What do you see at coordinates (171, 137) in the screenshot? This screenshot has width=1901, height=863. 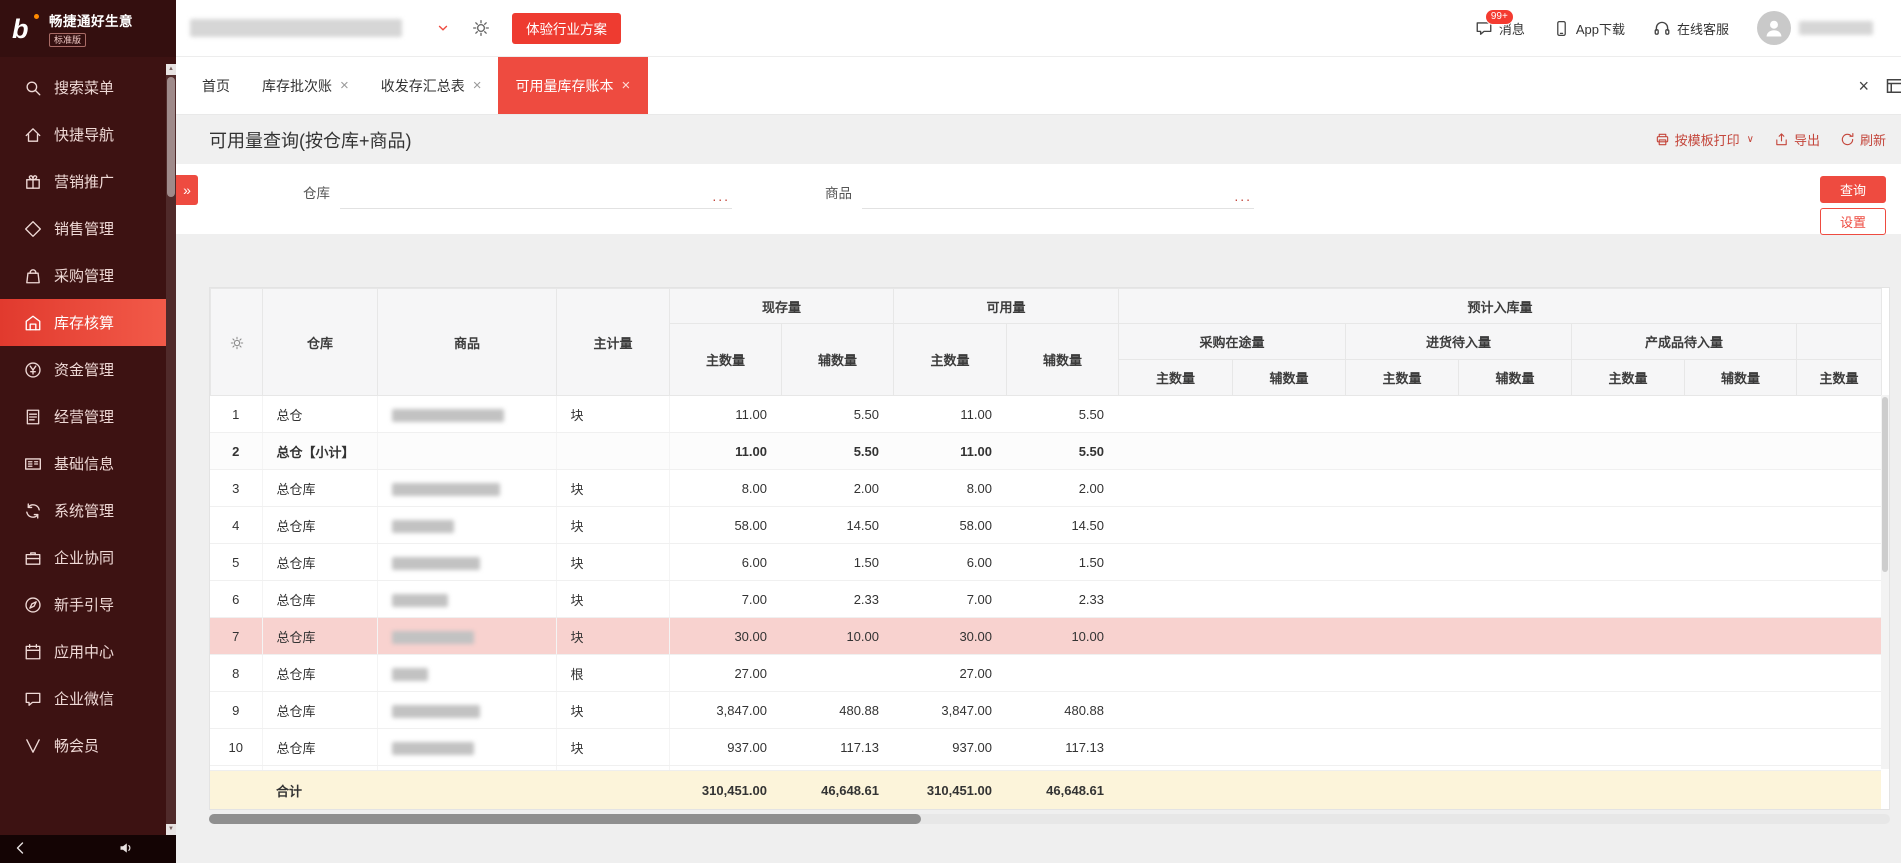 I see `sidebar-scrollbar-thumb` at bounding box center [171, 137].